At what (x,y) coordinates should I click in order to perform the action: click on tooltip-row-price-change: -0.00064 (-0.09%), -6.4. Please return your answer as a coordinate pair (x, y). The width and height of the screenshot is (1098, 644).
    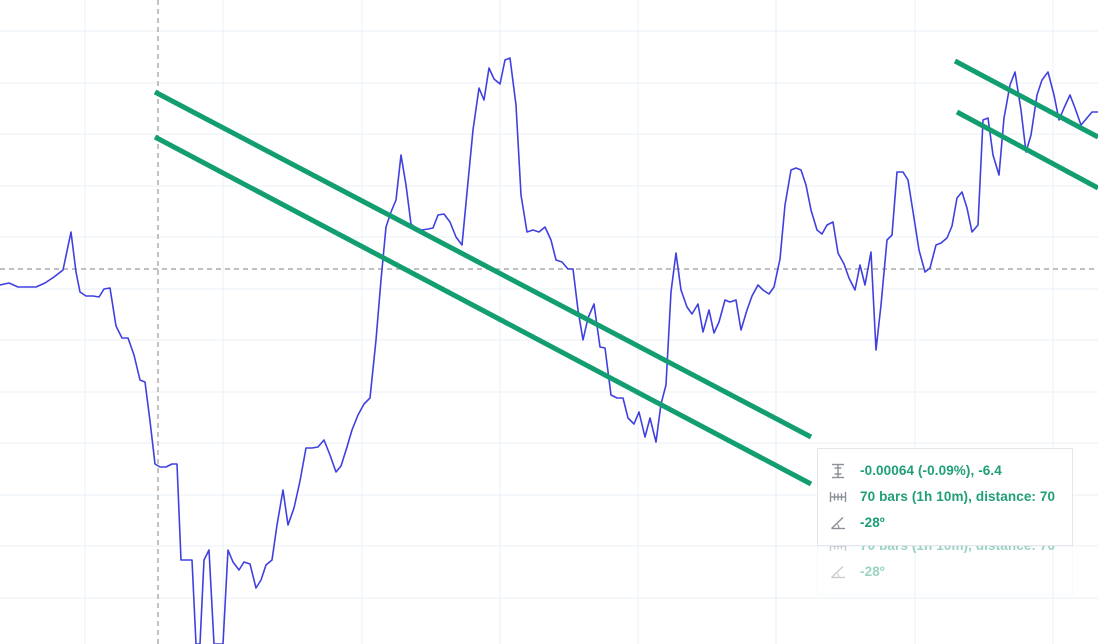
    Looking at the image, I should click on (944, 471).